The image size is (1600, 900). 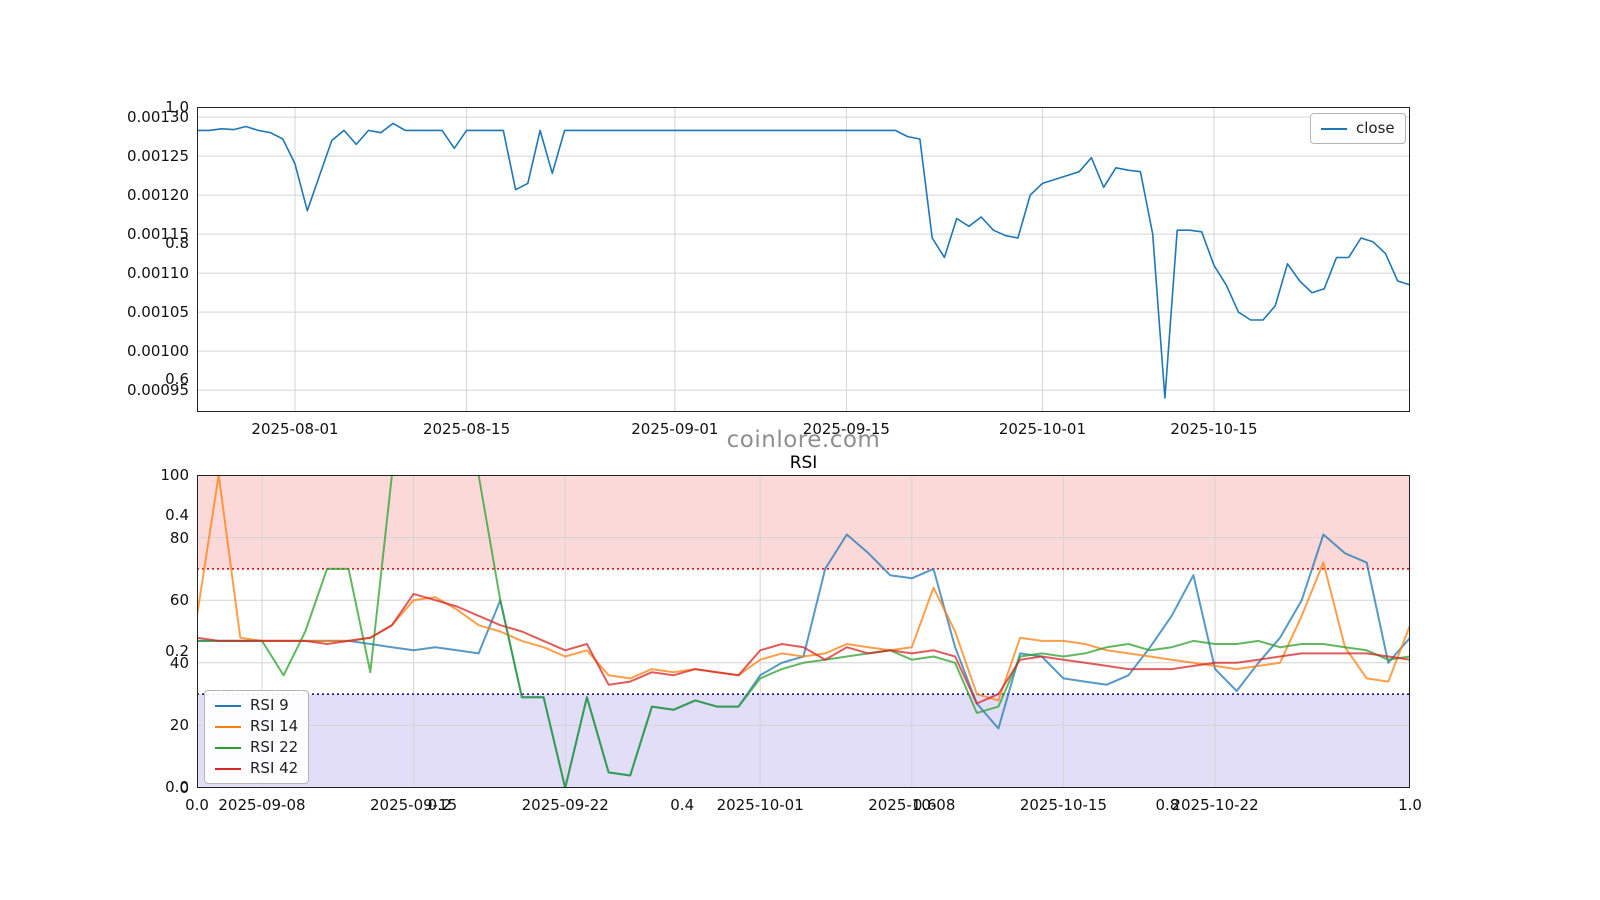 What do you see at coordinates (1167, 805) in the screenshot?
I see `hidden-axis-x-label: 0.8` at bounding box center [1167, 805].